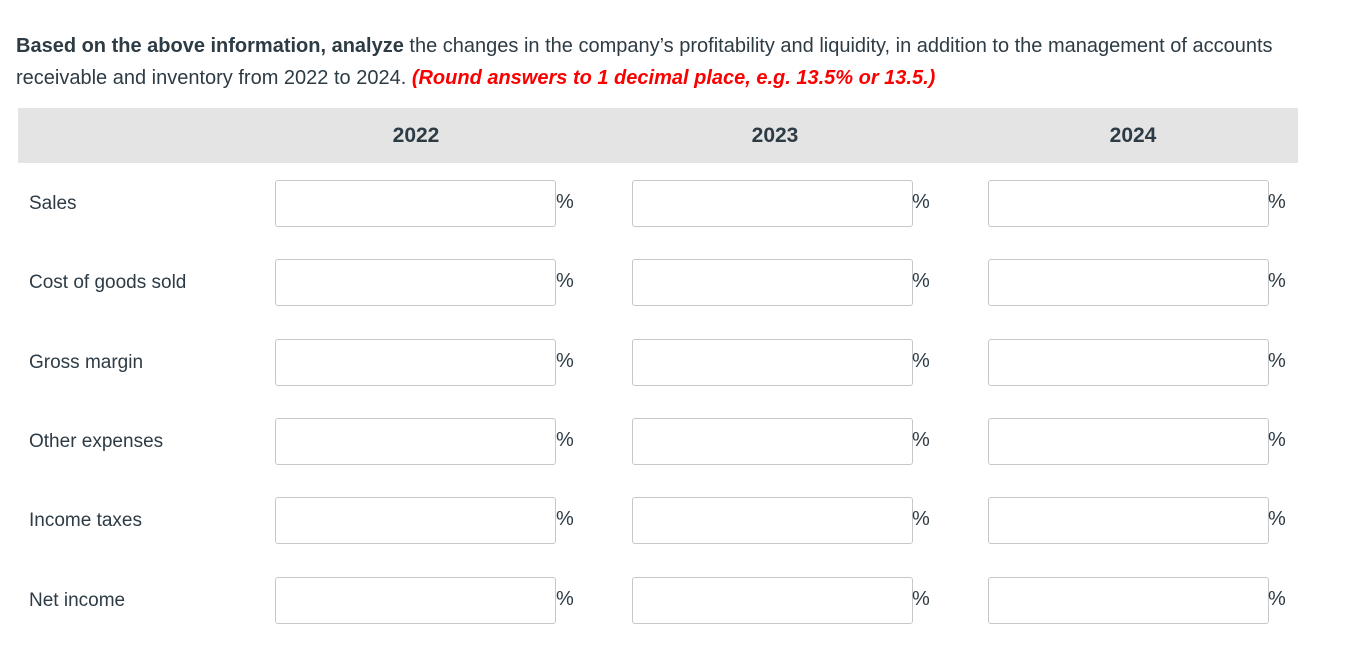 The height and width of the screenshot is (661, 1362). I want to click on table-row-sales: Sales % % %, so click(681, 203).